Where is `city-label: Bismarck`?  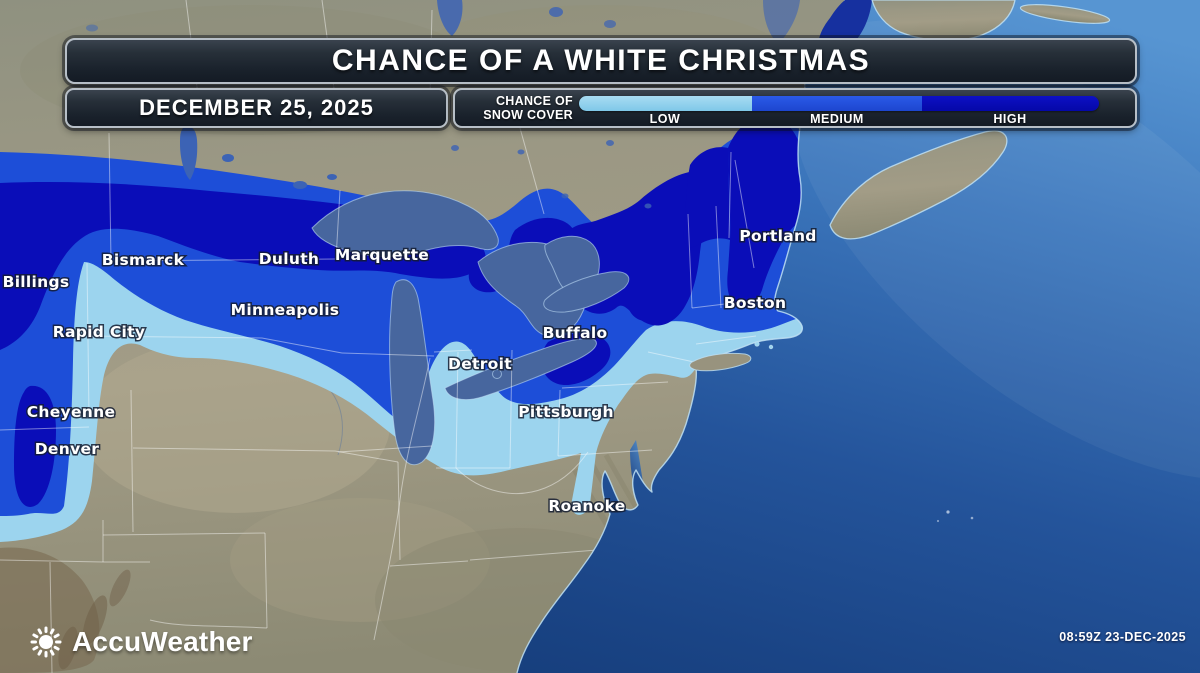 city-label: Bismarck is located at coordinates (143, 260).